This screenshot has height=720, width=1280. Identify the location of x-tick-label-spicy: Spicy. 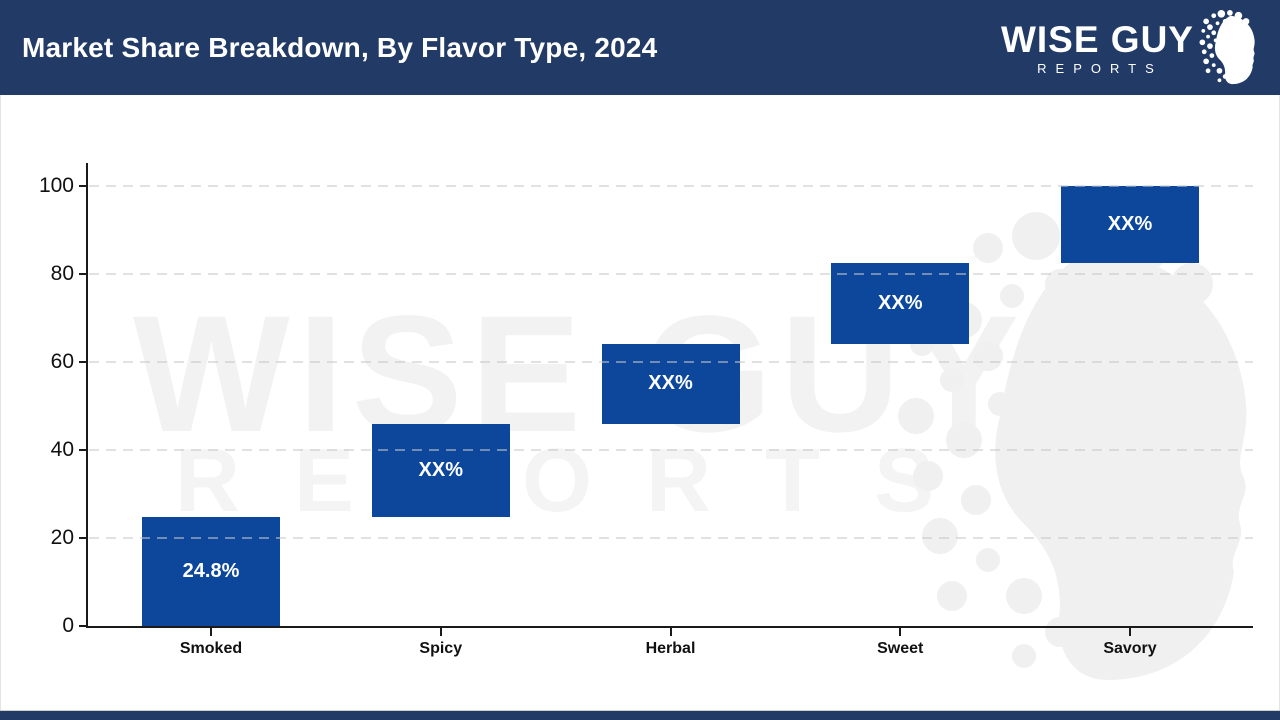
(441, 648).